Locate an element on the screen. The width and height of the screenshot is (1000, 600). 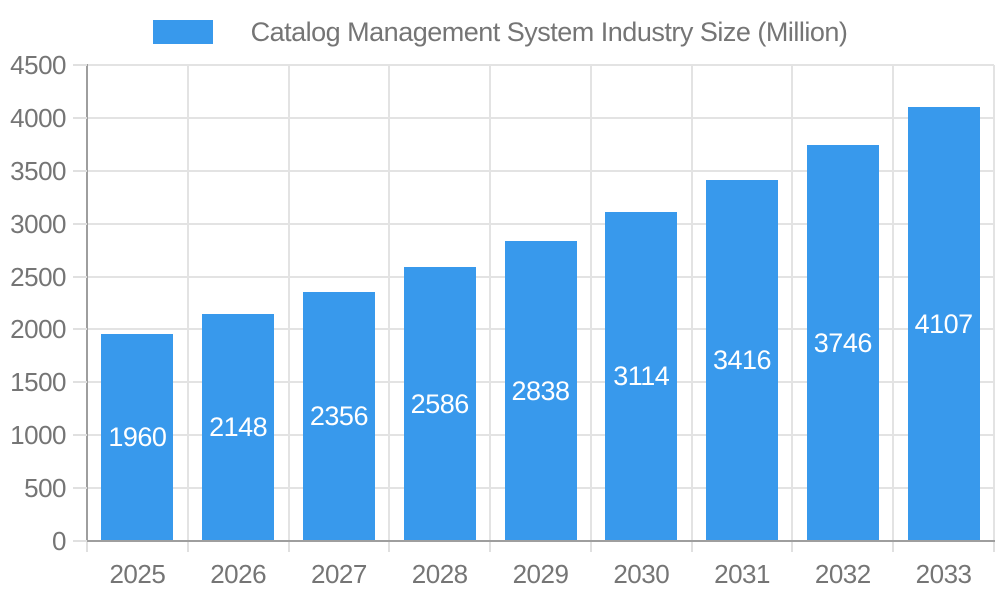
bar-value-label: 2586 is located at coordinates (440, 404).